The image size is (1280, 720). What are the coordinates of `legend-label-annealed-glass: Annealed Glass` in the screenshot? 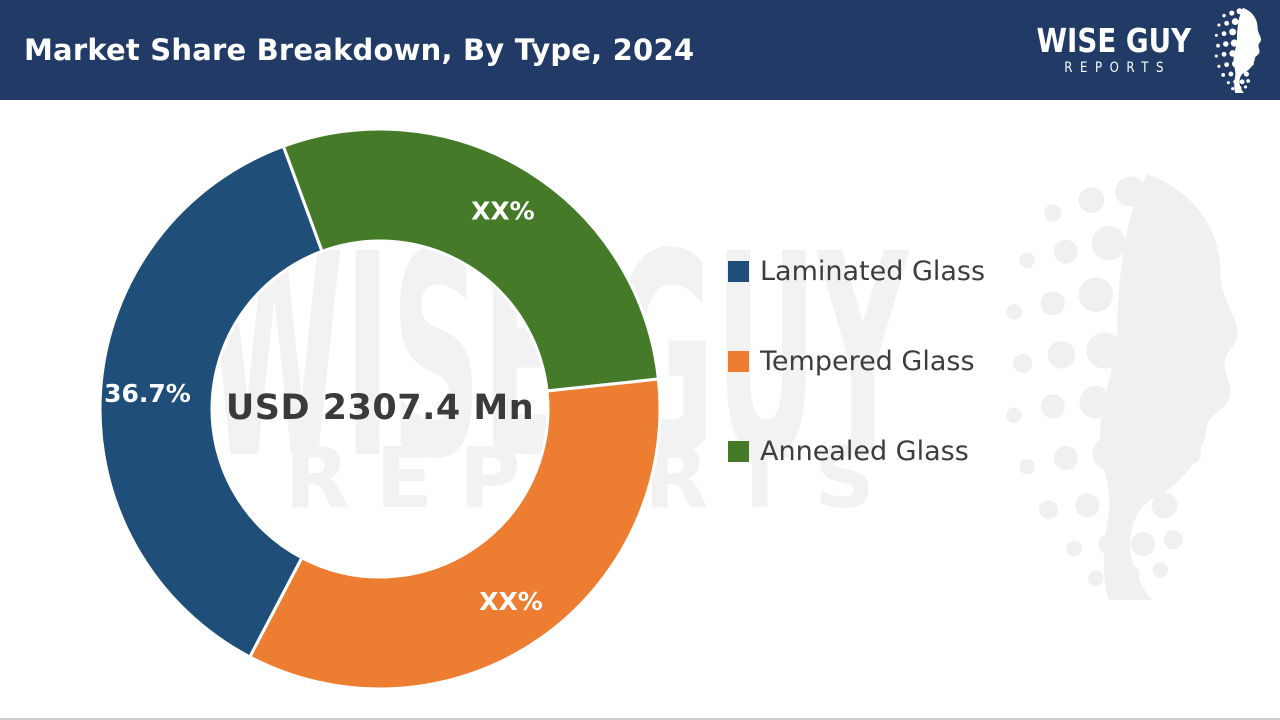 It's located at (864, 451).